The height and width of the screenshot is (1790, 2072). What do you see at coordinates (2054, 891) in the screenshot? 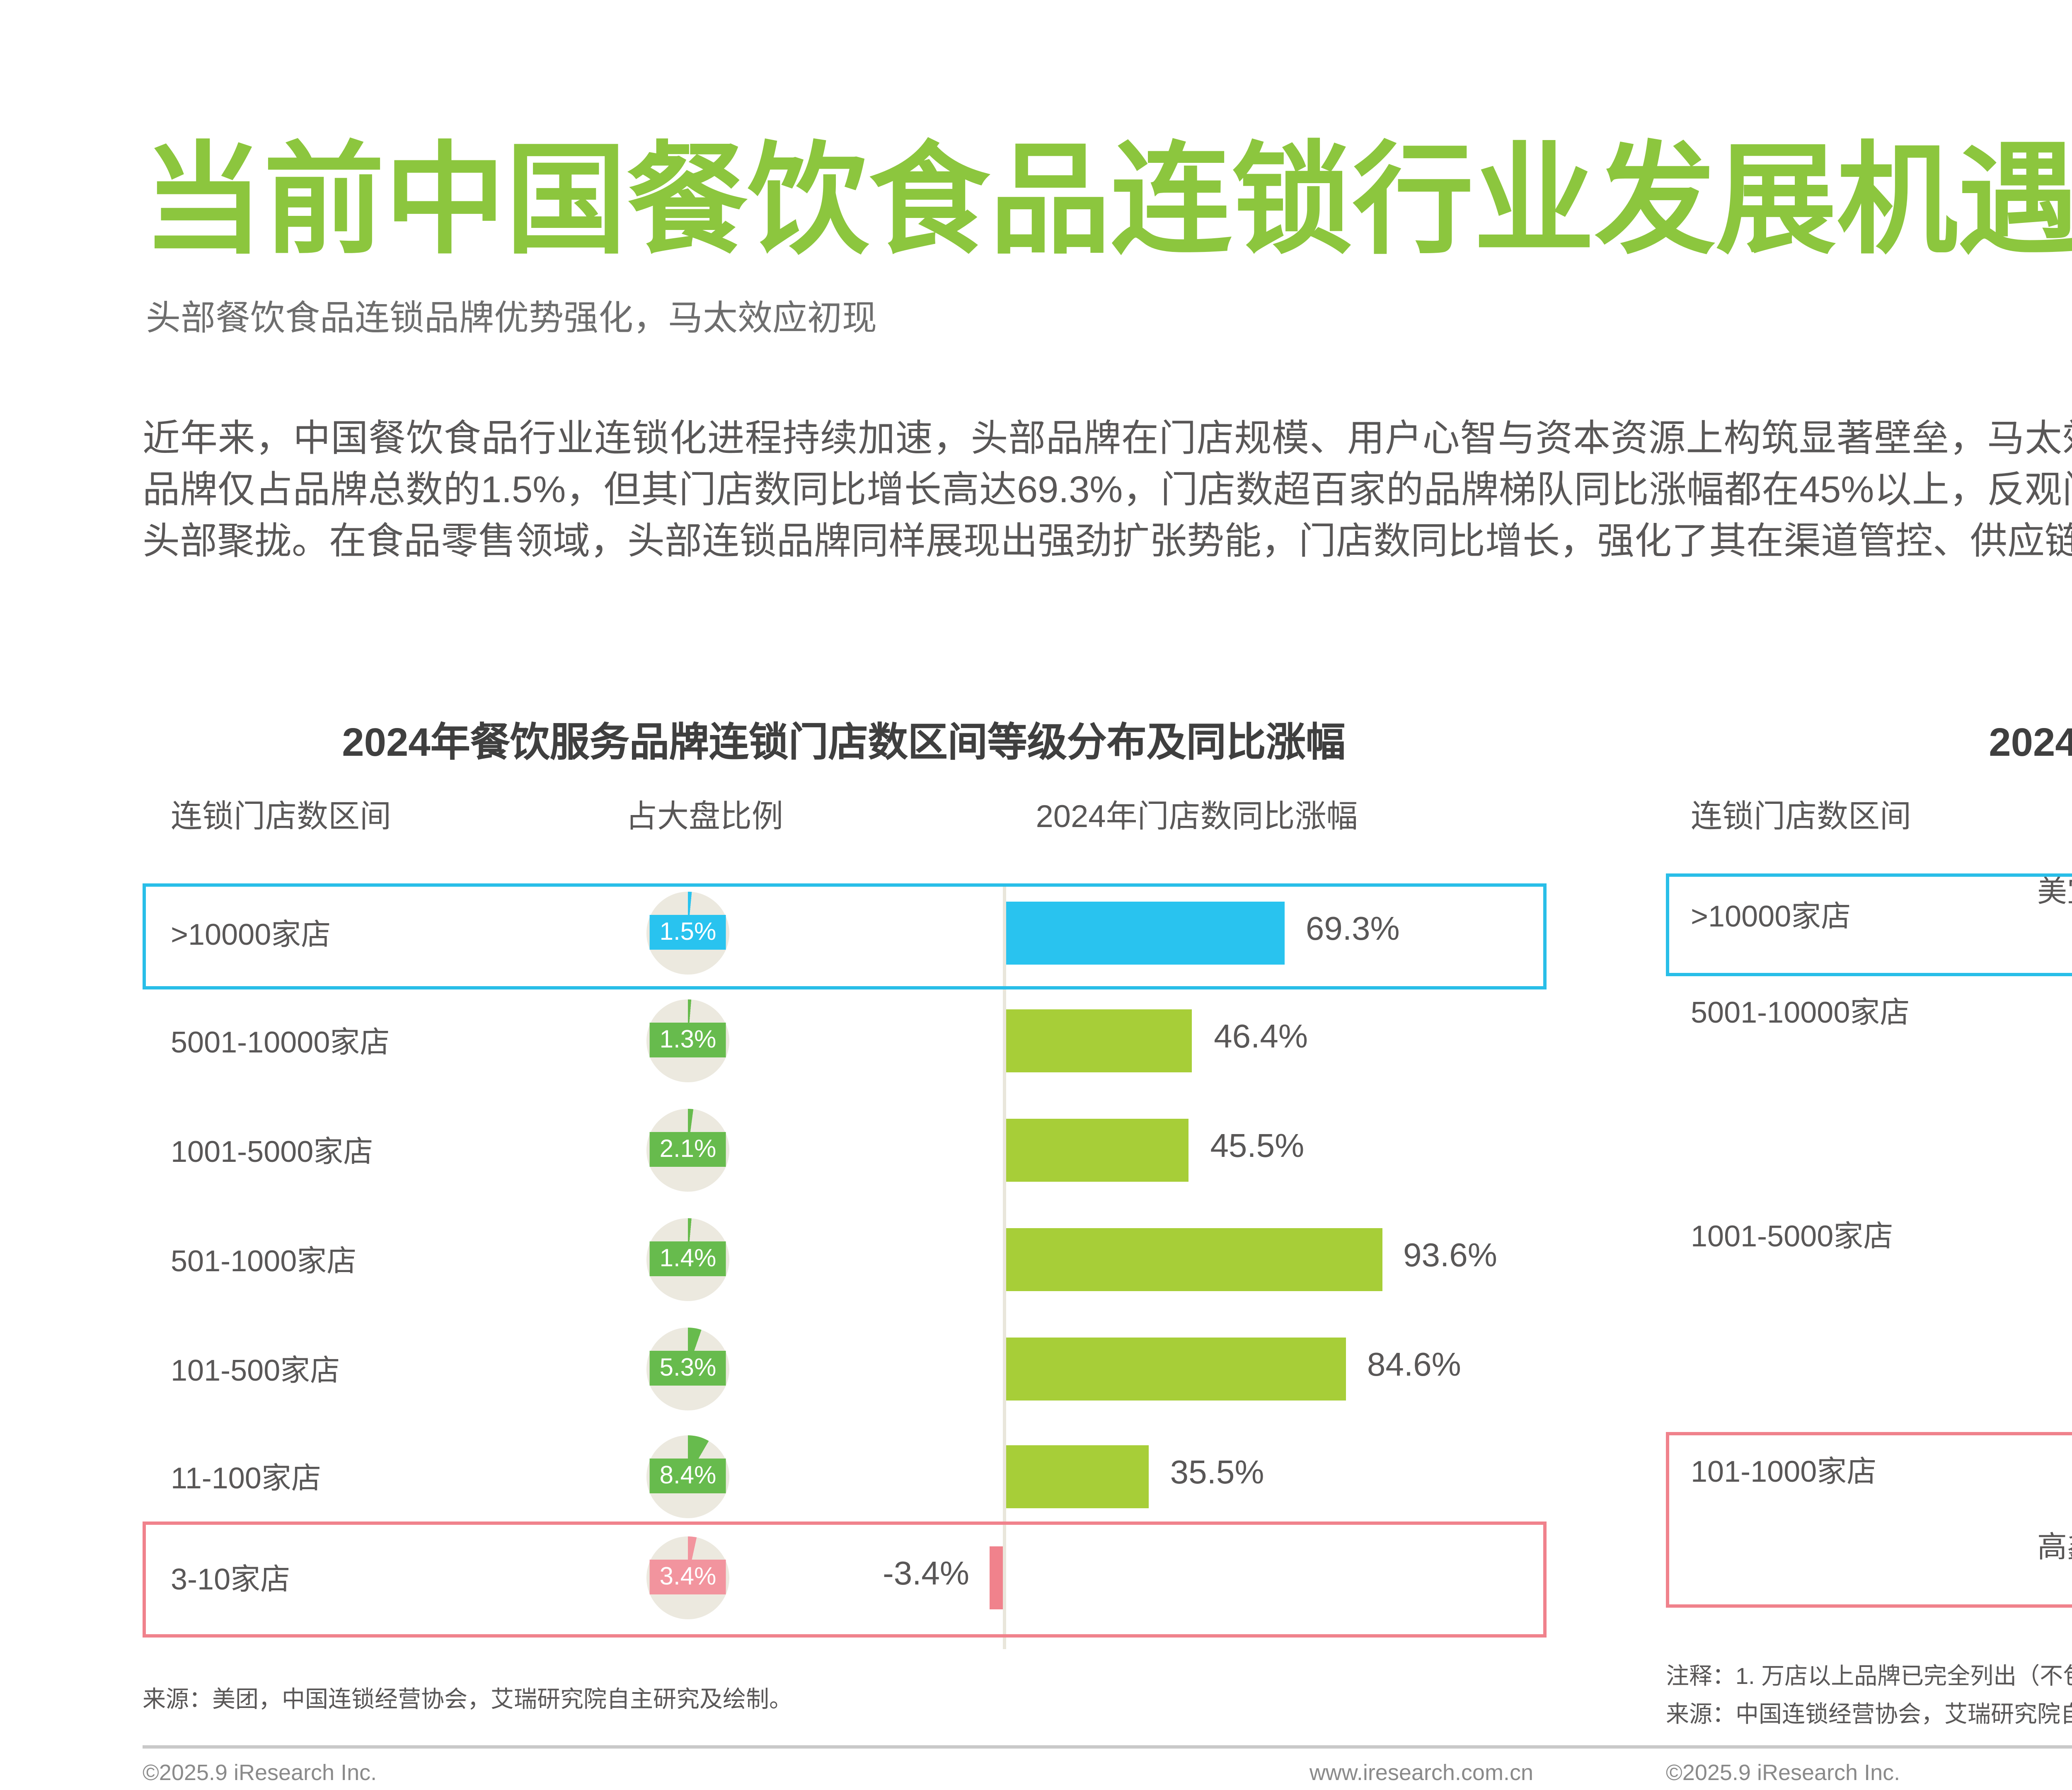
I see `brand-label: 美宜佳、鸣鸣很忙、 锅圈食汇` at bounding box center [2054, 891].